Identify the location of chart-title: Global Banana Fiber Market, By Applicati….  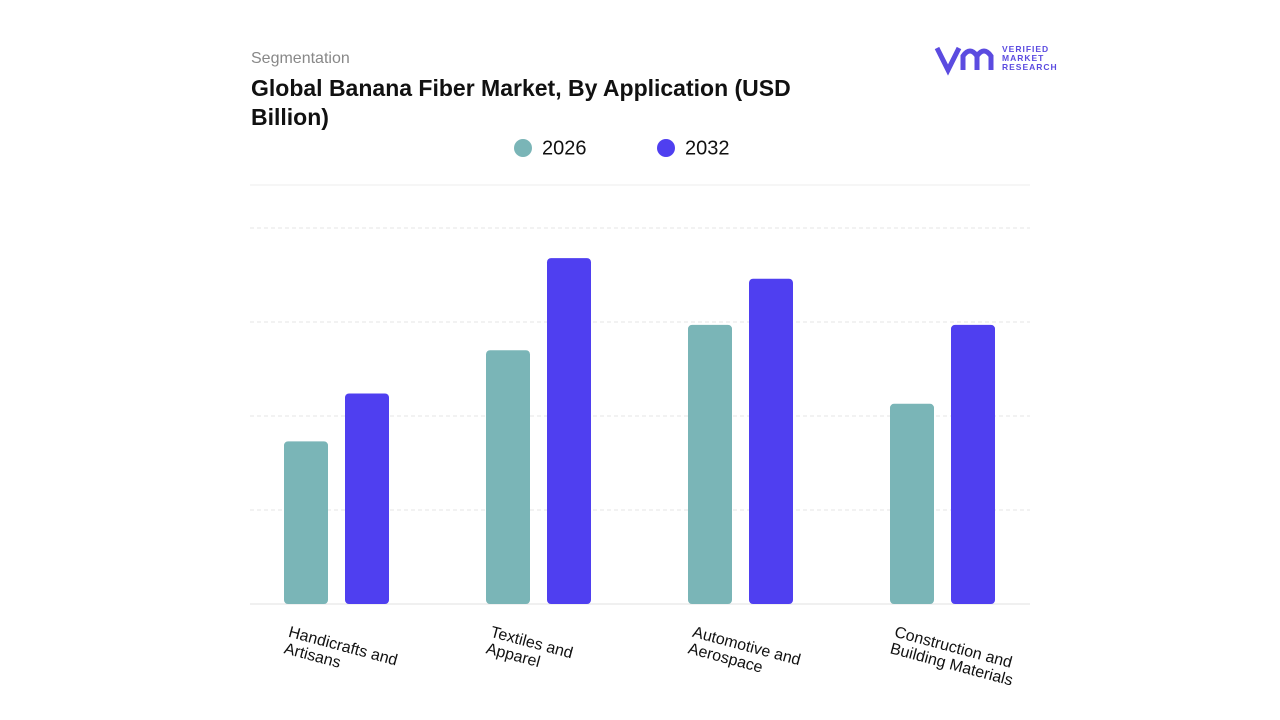
(521, 102).